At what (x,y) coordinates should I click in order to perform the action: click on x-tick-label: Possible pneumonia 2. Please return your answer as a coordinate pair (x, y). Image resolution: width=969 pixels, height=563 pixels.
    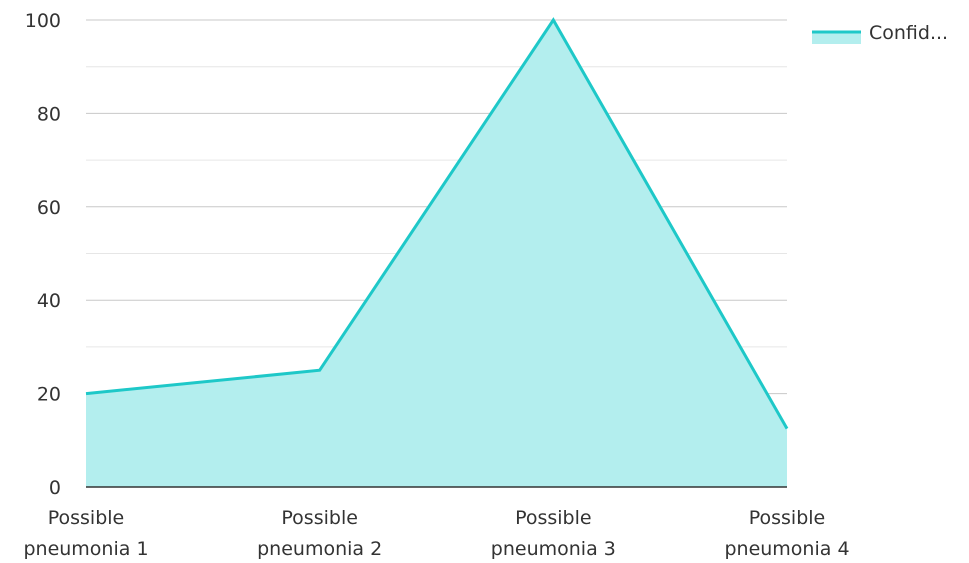
    Looking at the image, I should click on (319, 533).